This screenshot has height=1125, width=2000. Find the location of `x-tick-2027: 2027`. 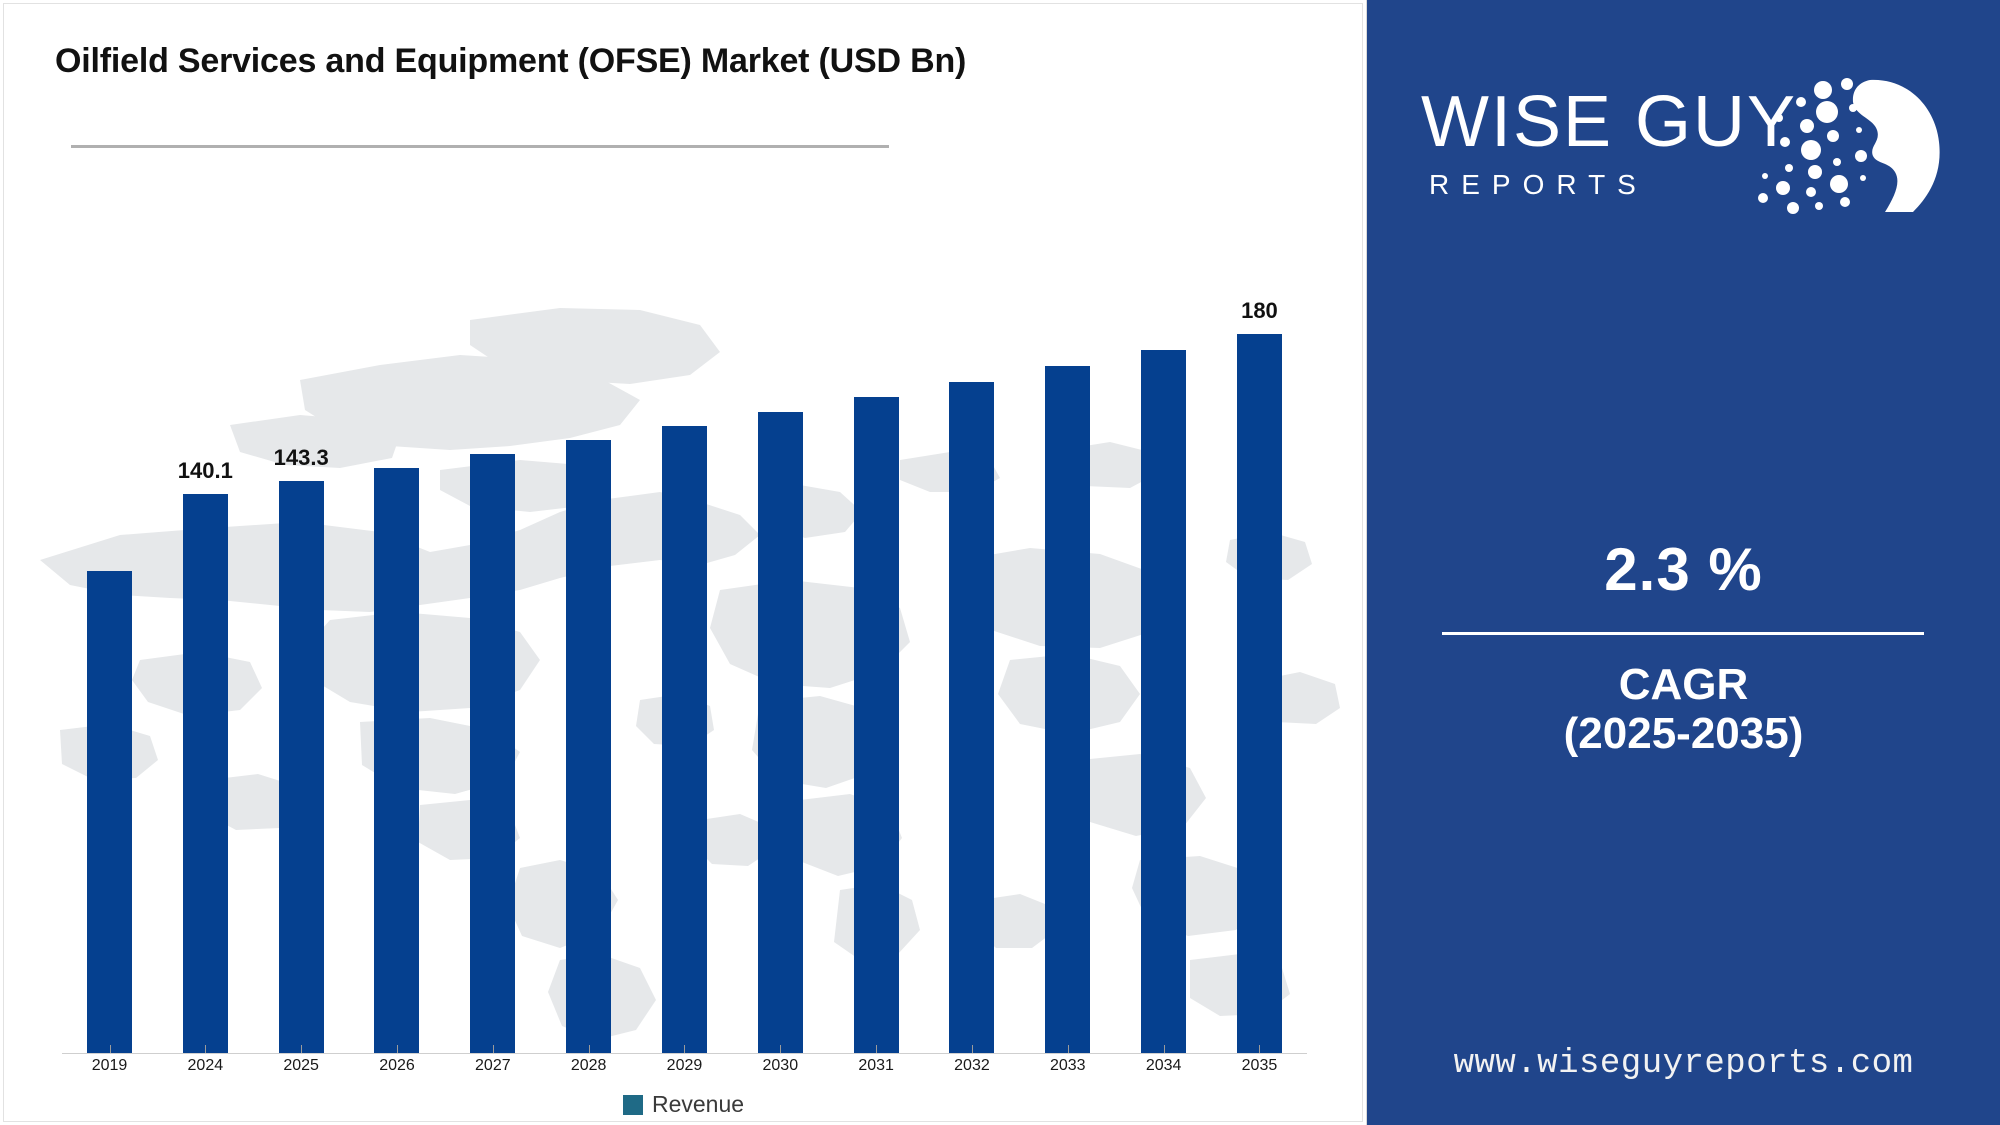

x-tick-2027: 2027 is located at coordinates (492, 1066).